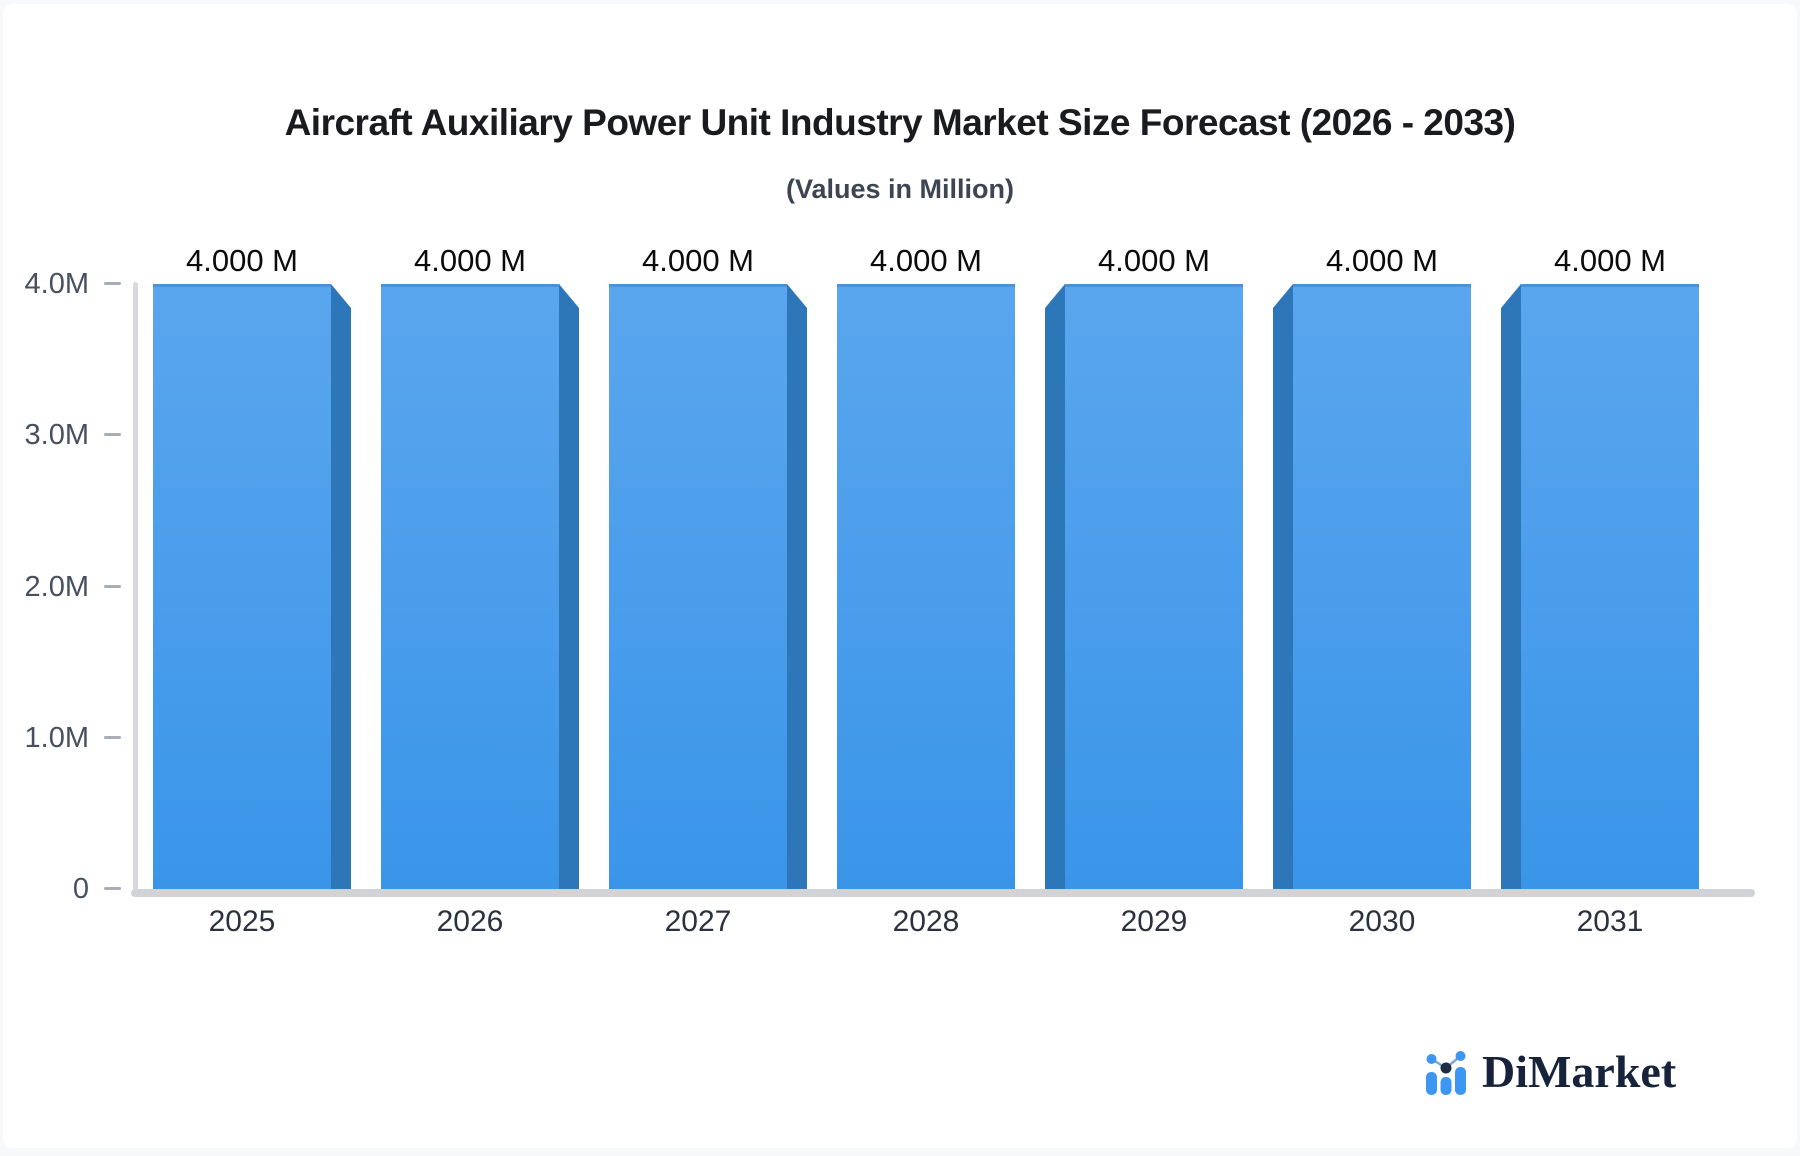  What do you see at coordinates (1382, 921) in the screenshot?
I see `x-axis-label: 2030` at bounding box center [1382, 921].